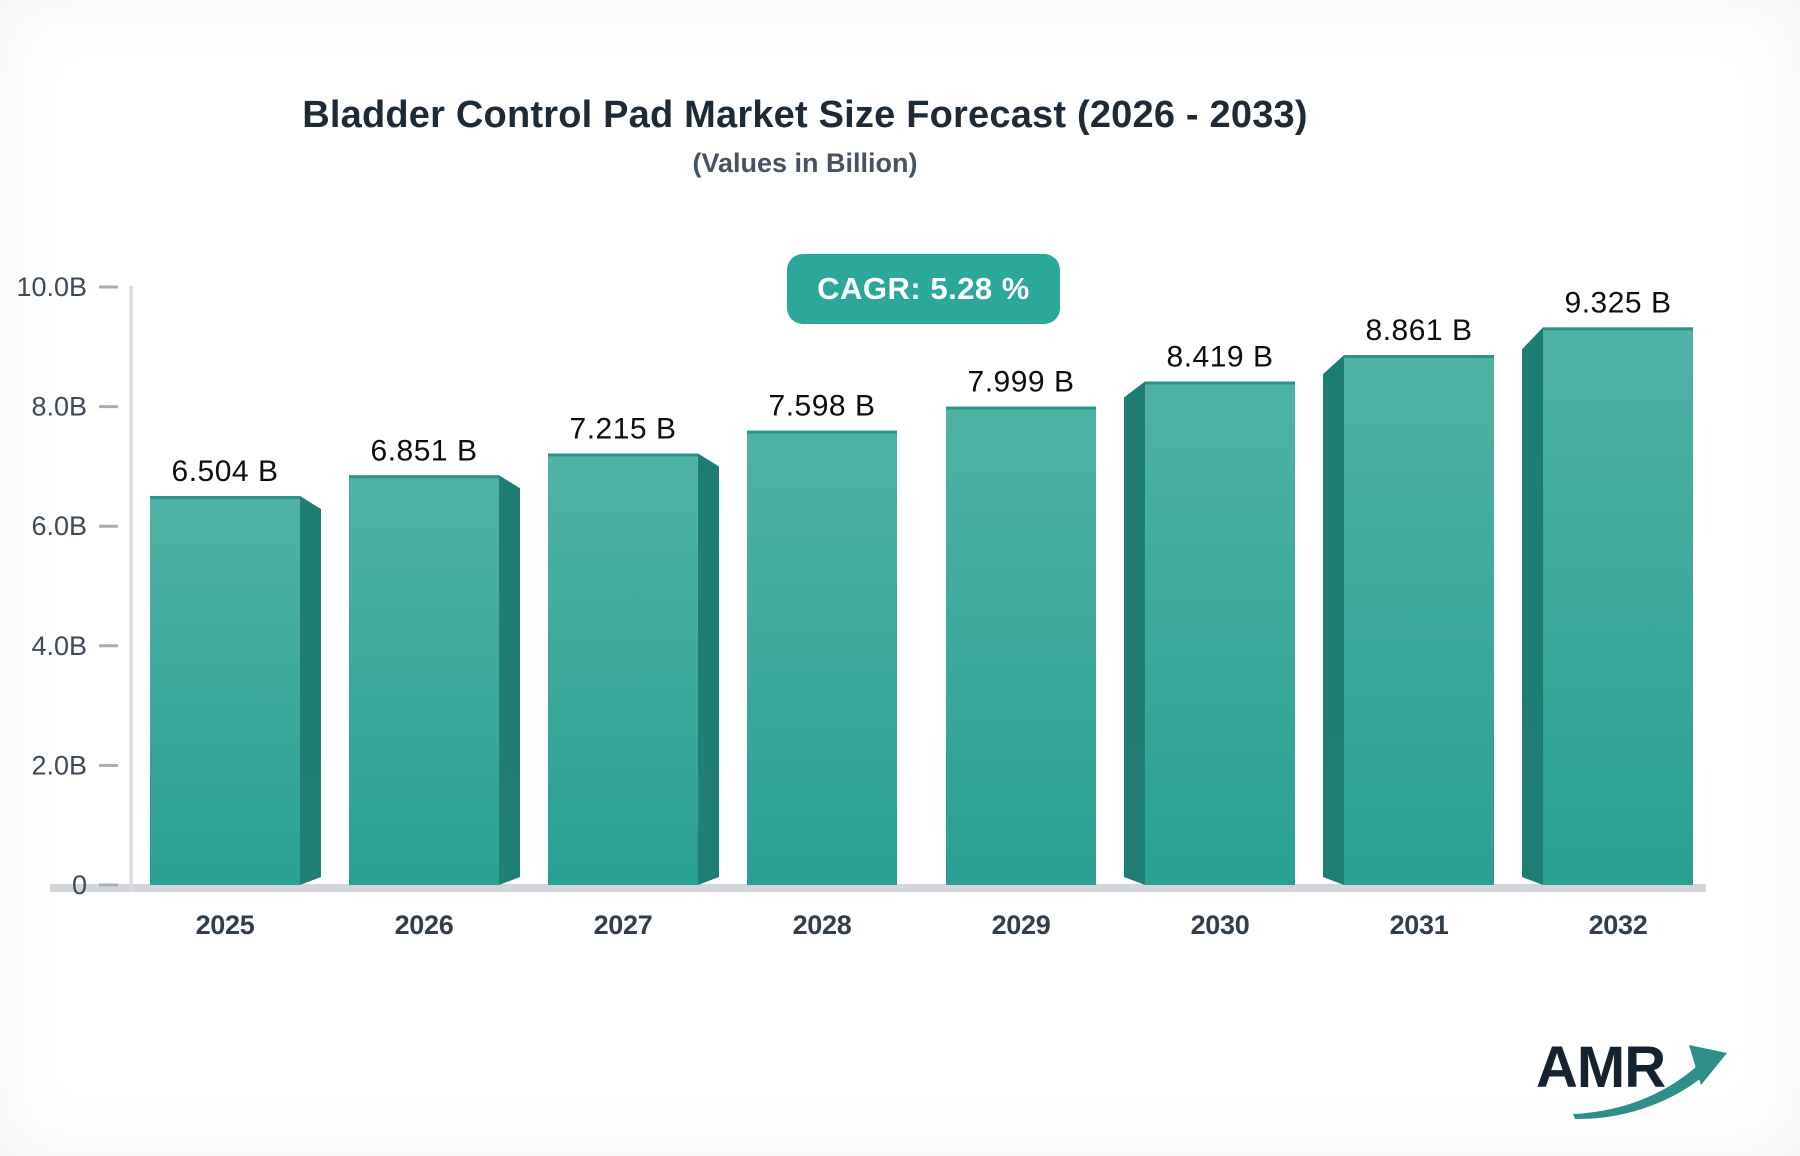 This screenshot has height=1156, width=1800. What do you see at coordinates (822, 406) in the screenshot?
I see `bar-value-label: 7.598 B` at bounding box center [822, 406].